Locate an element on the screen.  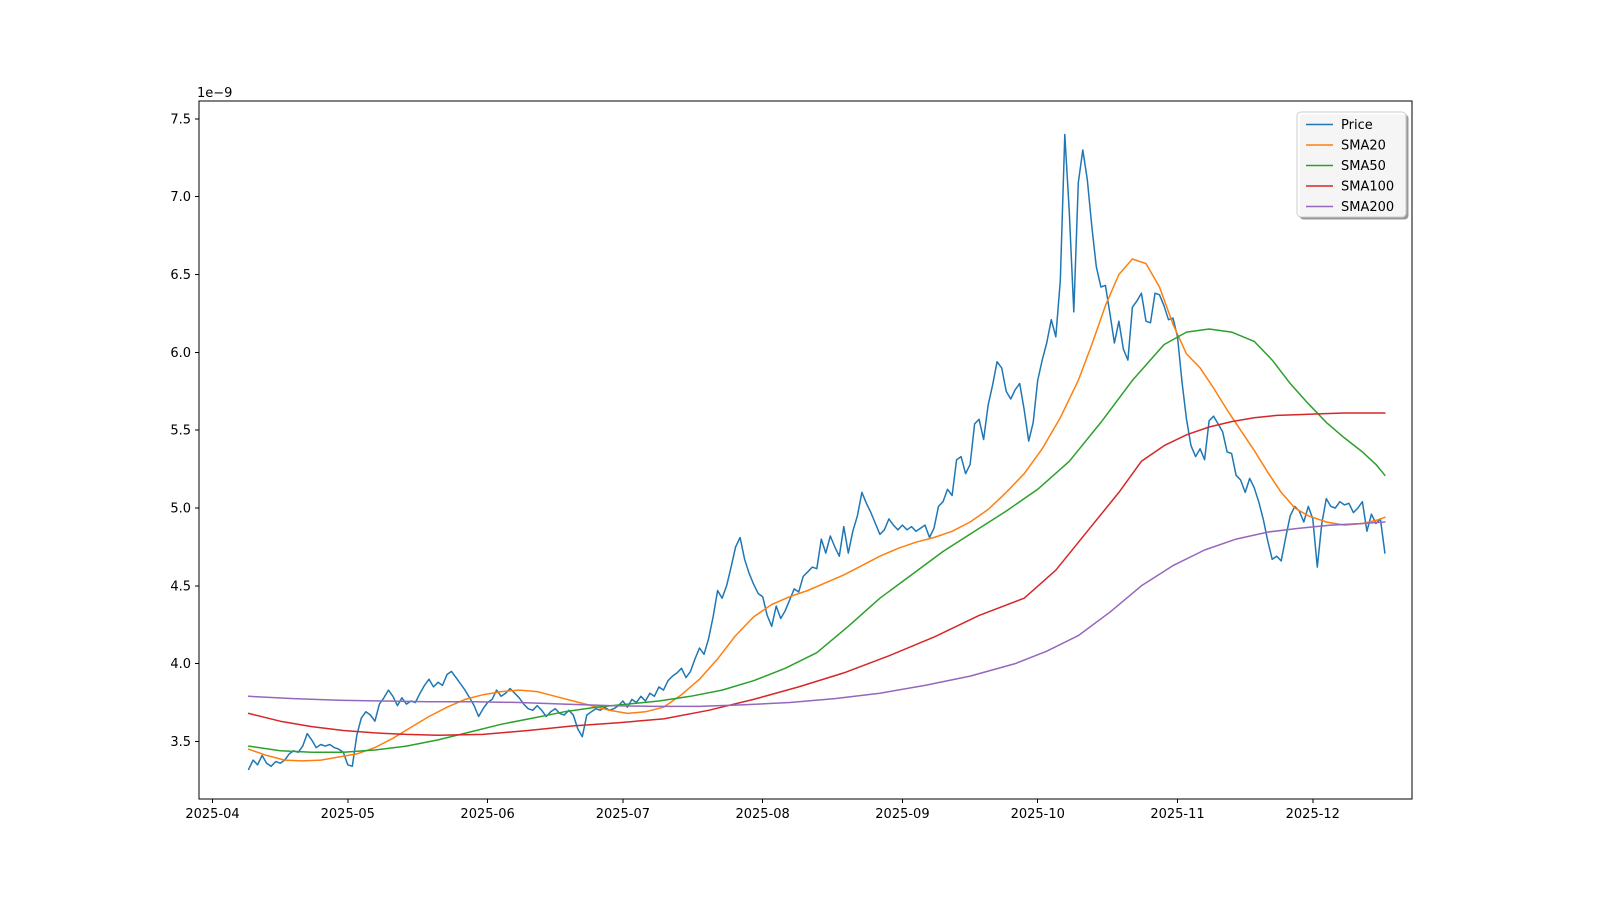
legend-label-sma200: SMA200 is located at coordinates (1367, 207).